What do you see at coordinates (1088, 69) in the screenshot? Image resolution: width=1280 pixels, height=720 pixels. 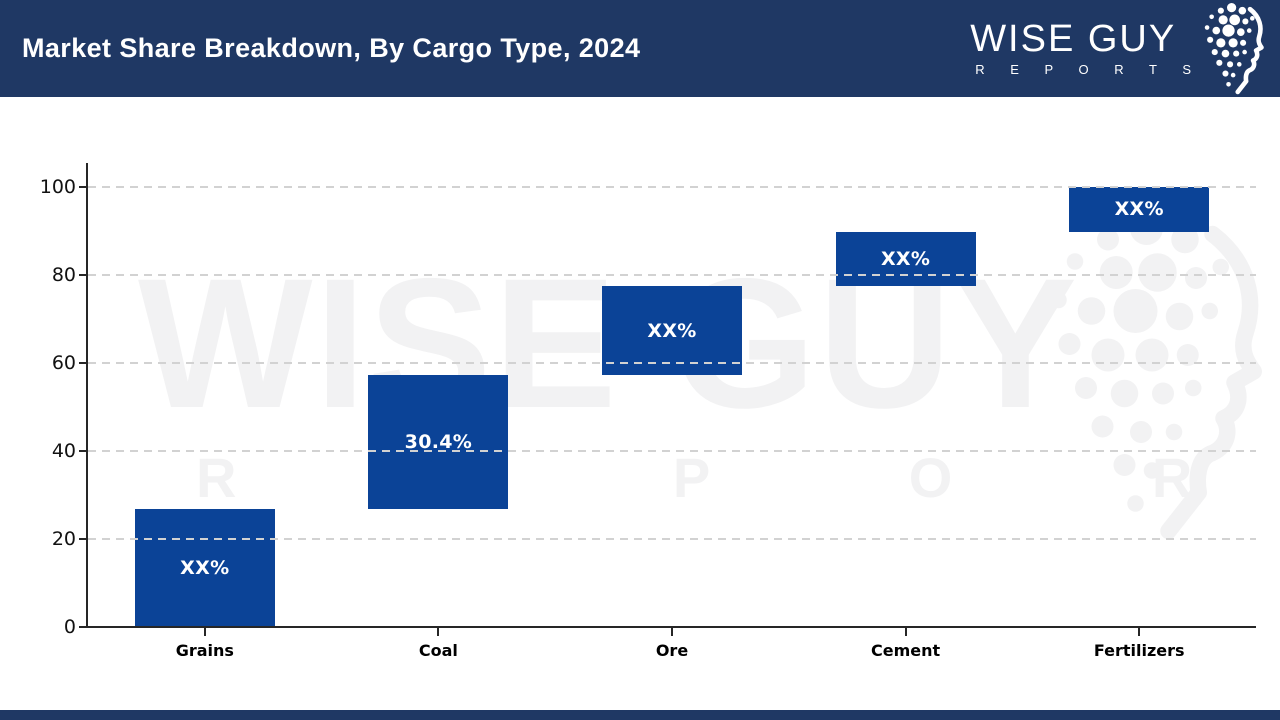 I see `logo-subtext: R E P O R T S` at bounding box center [1088, 69].